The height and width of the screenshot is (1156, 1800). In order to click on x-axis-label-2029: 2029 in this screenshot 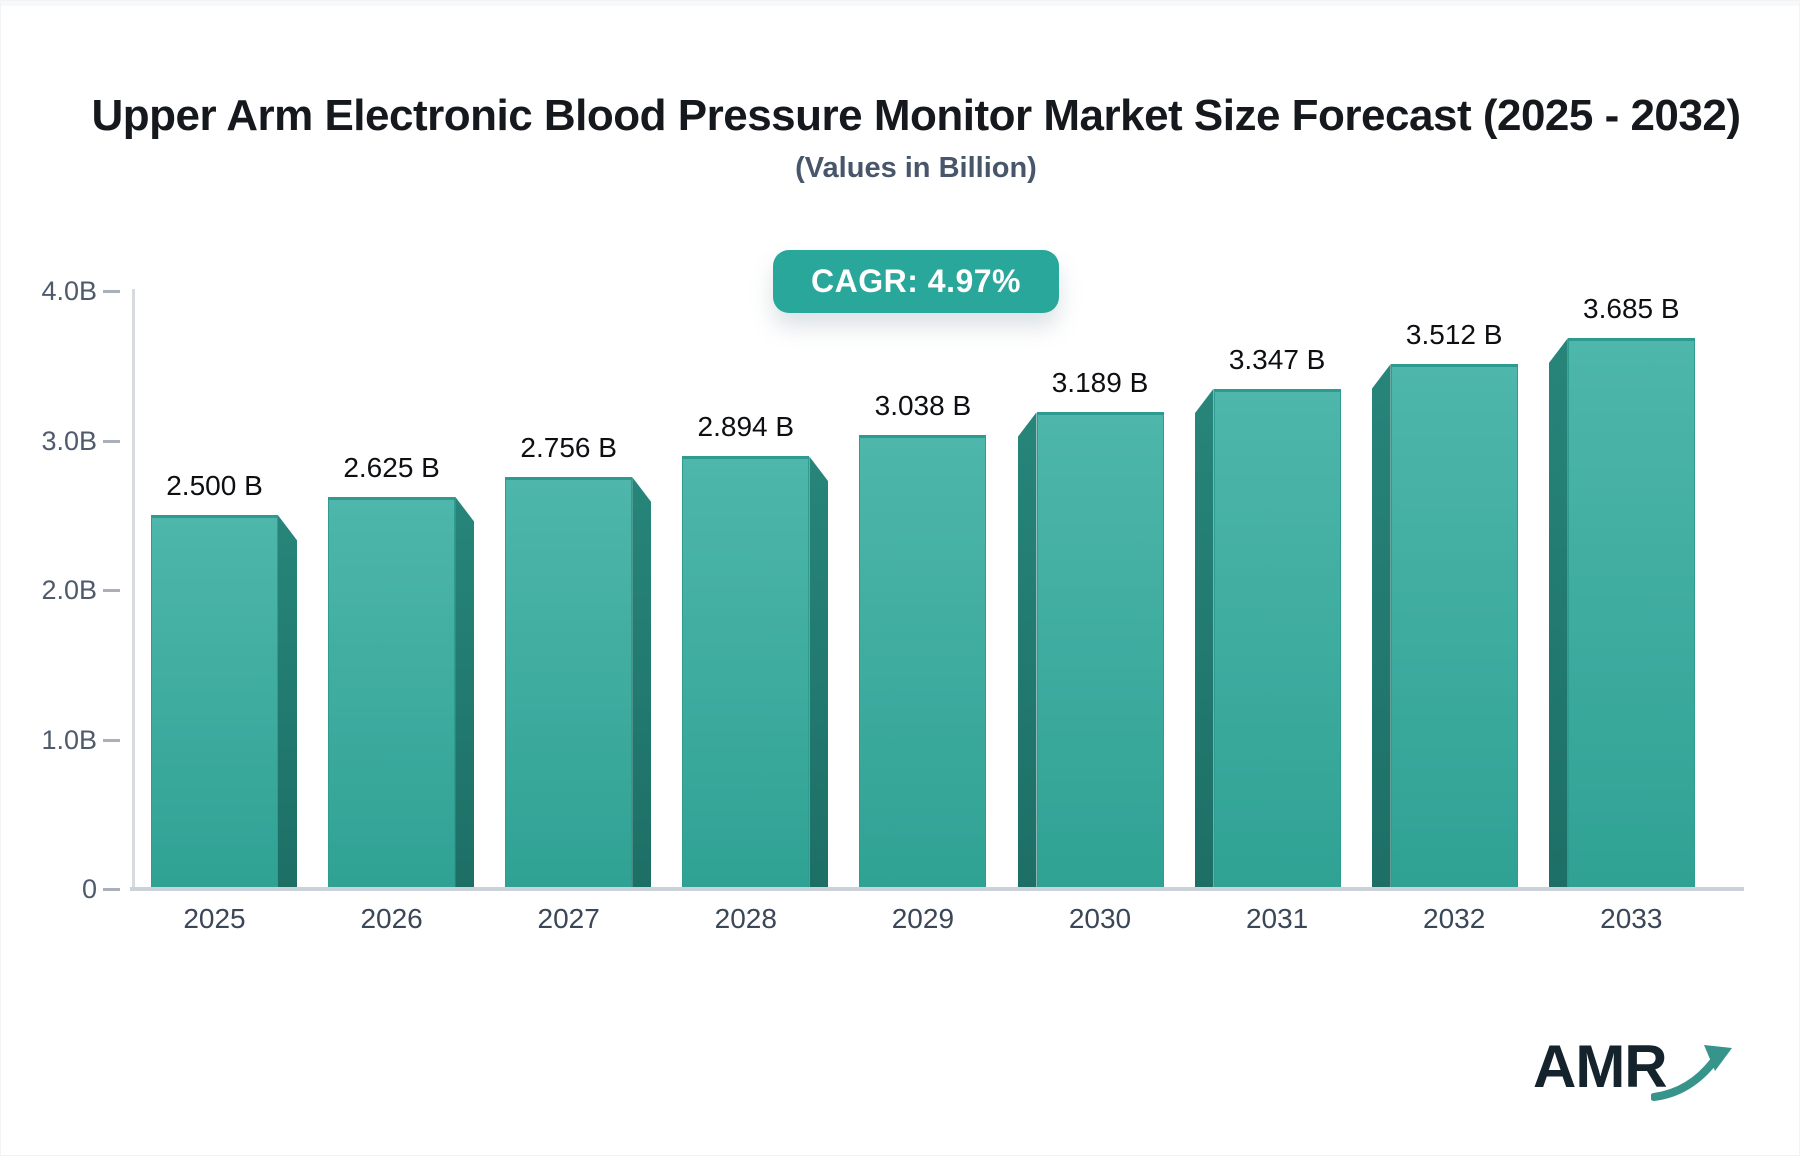, I will do `click(923, 918)`.